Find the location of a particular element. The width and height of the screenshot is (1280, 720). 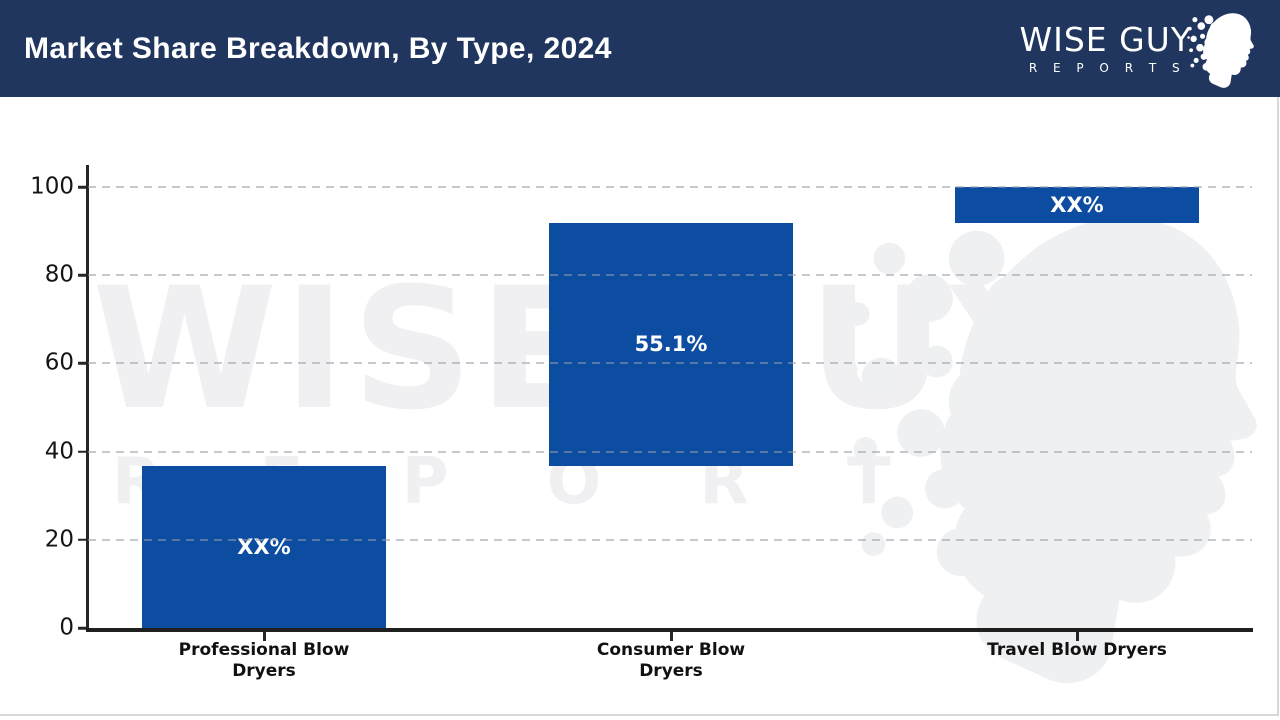

bar-3: XX% is located at coordinates (1077, 205).